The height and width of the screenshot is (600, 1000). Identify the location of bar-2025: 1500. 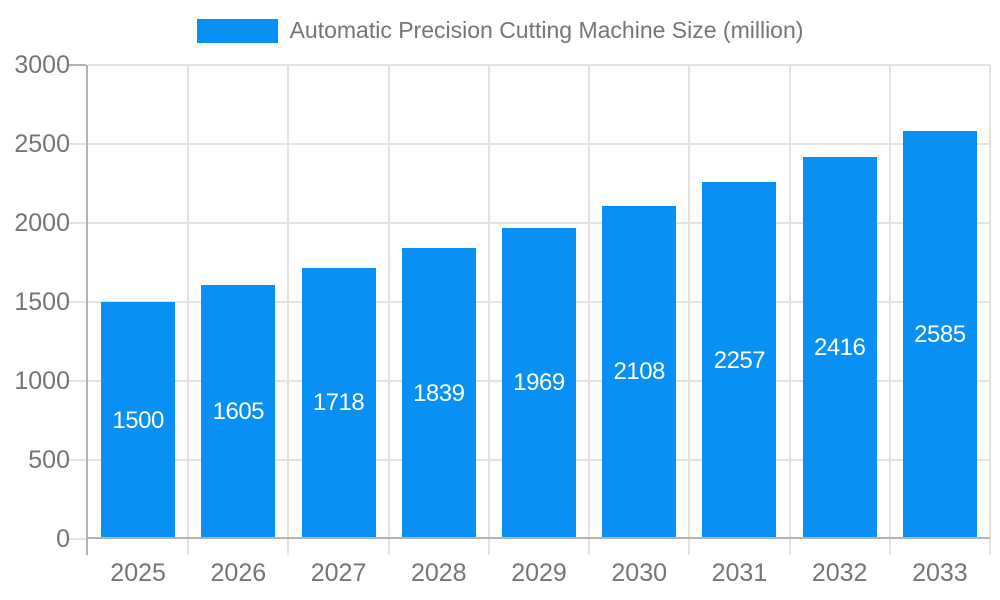
(138, 420).